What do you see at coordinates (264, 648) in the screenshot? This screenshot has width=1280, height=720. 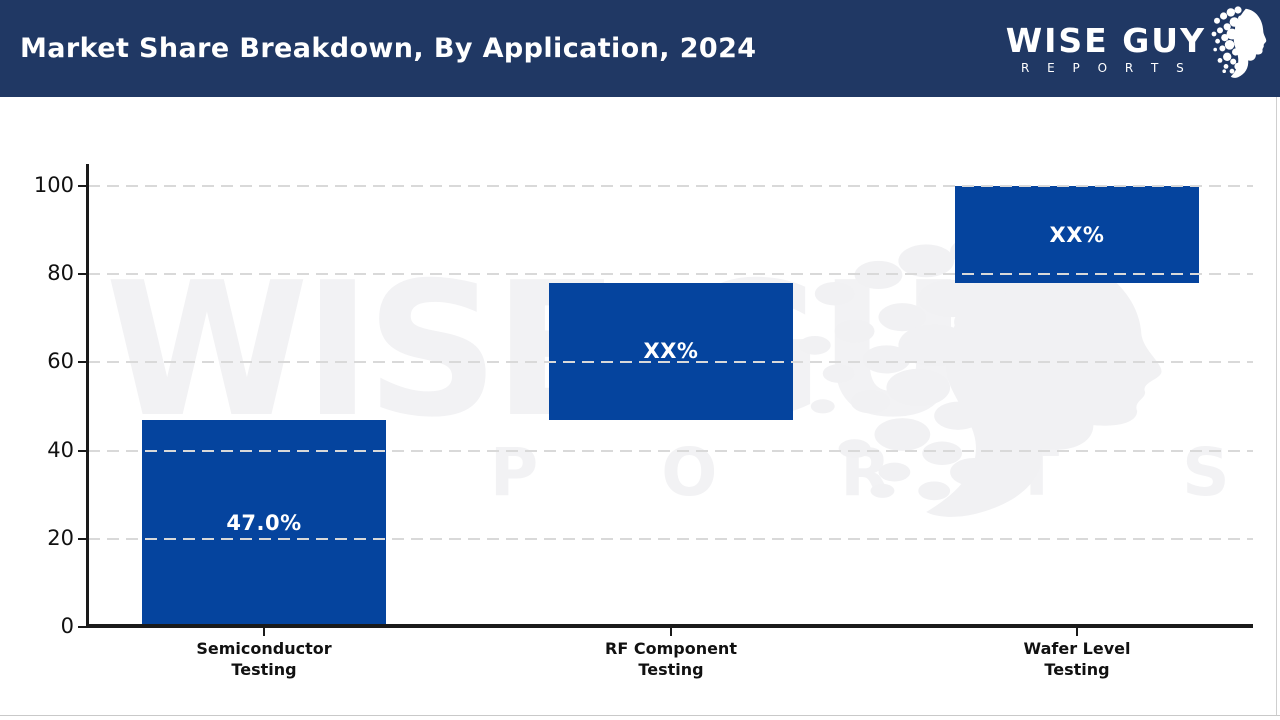 I see `x-category-label-line: Semiconductor` at bounding box center [264, 648].